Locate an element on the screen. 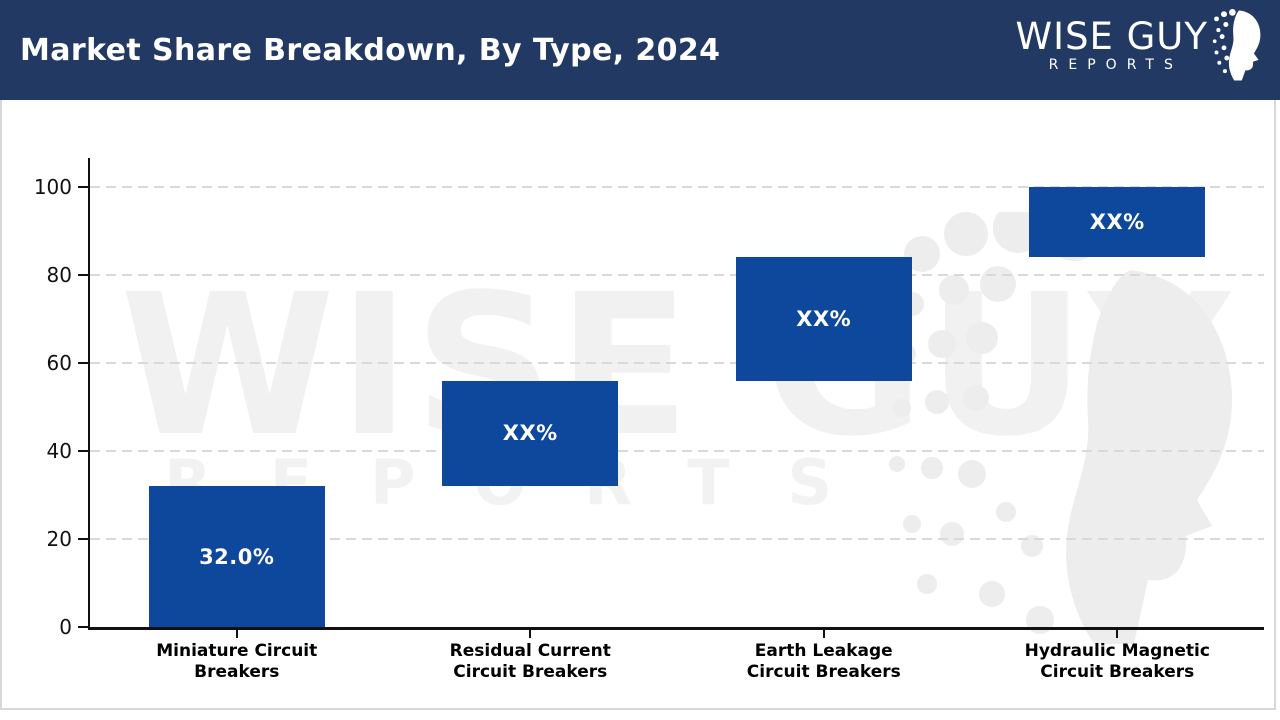  y-tick-label: 100 is located at coordinates (52, 187).